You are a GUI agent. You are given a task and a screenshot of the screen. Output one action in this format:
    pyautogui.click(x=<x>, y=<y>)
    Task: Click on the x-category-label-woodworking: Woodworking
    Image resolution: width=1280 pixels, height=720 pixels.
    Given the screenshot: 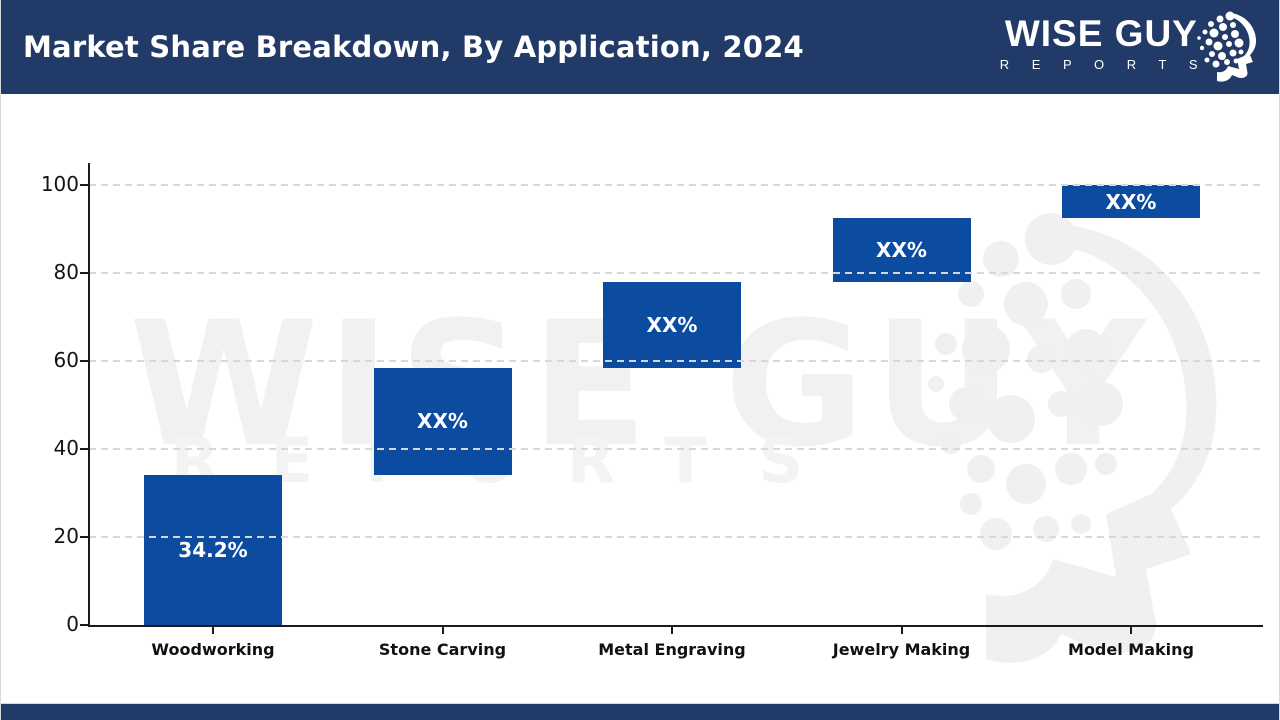 What is the action you would take?
    pyautogui.click(x=213, y=649)
    